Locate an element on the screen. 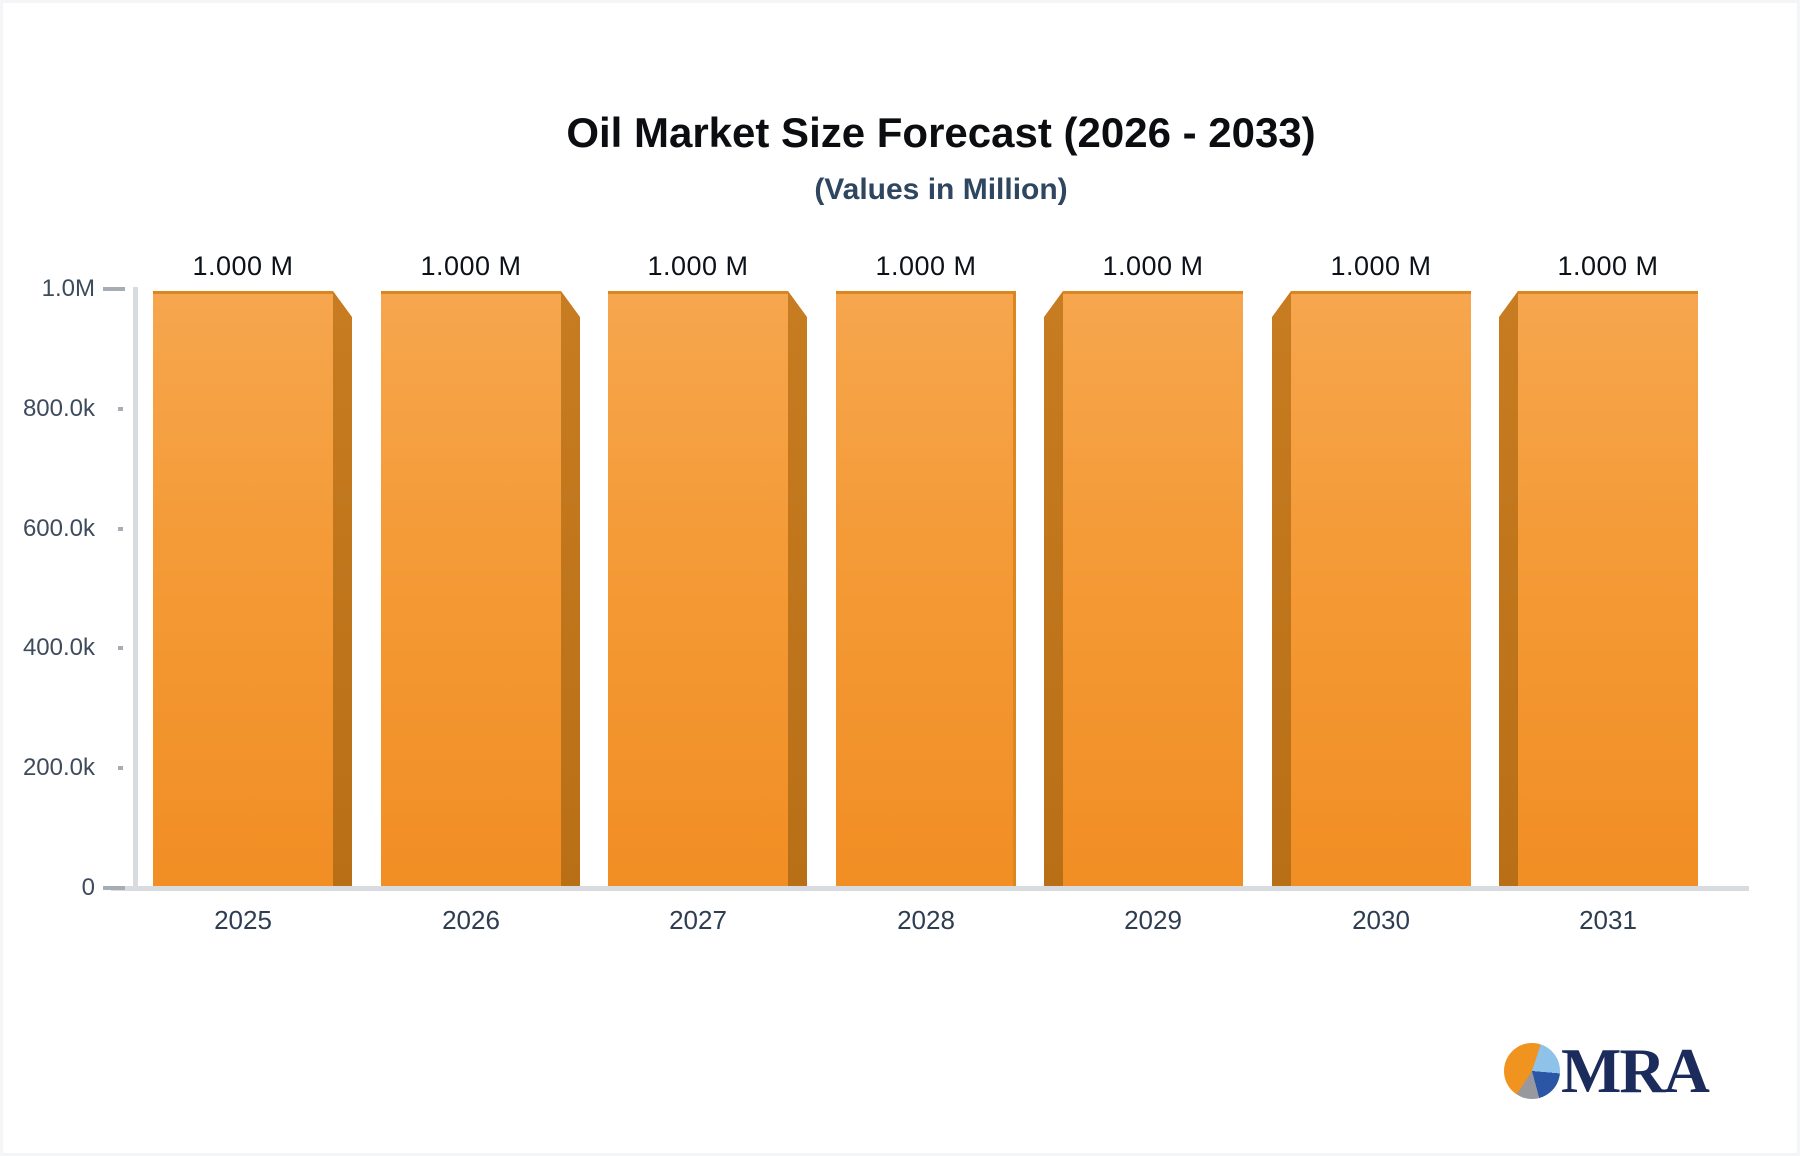 The width and height of the screenshot is (1800, 1156). bar-value-label-2025: 1.000 M is located at coordinates (243, 266).